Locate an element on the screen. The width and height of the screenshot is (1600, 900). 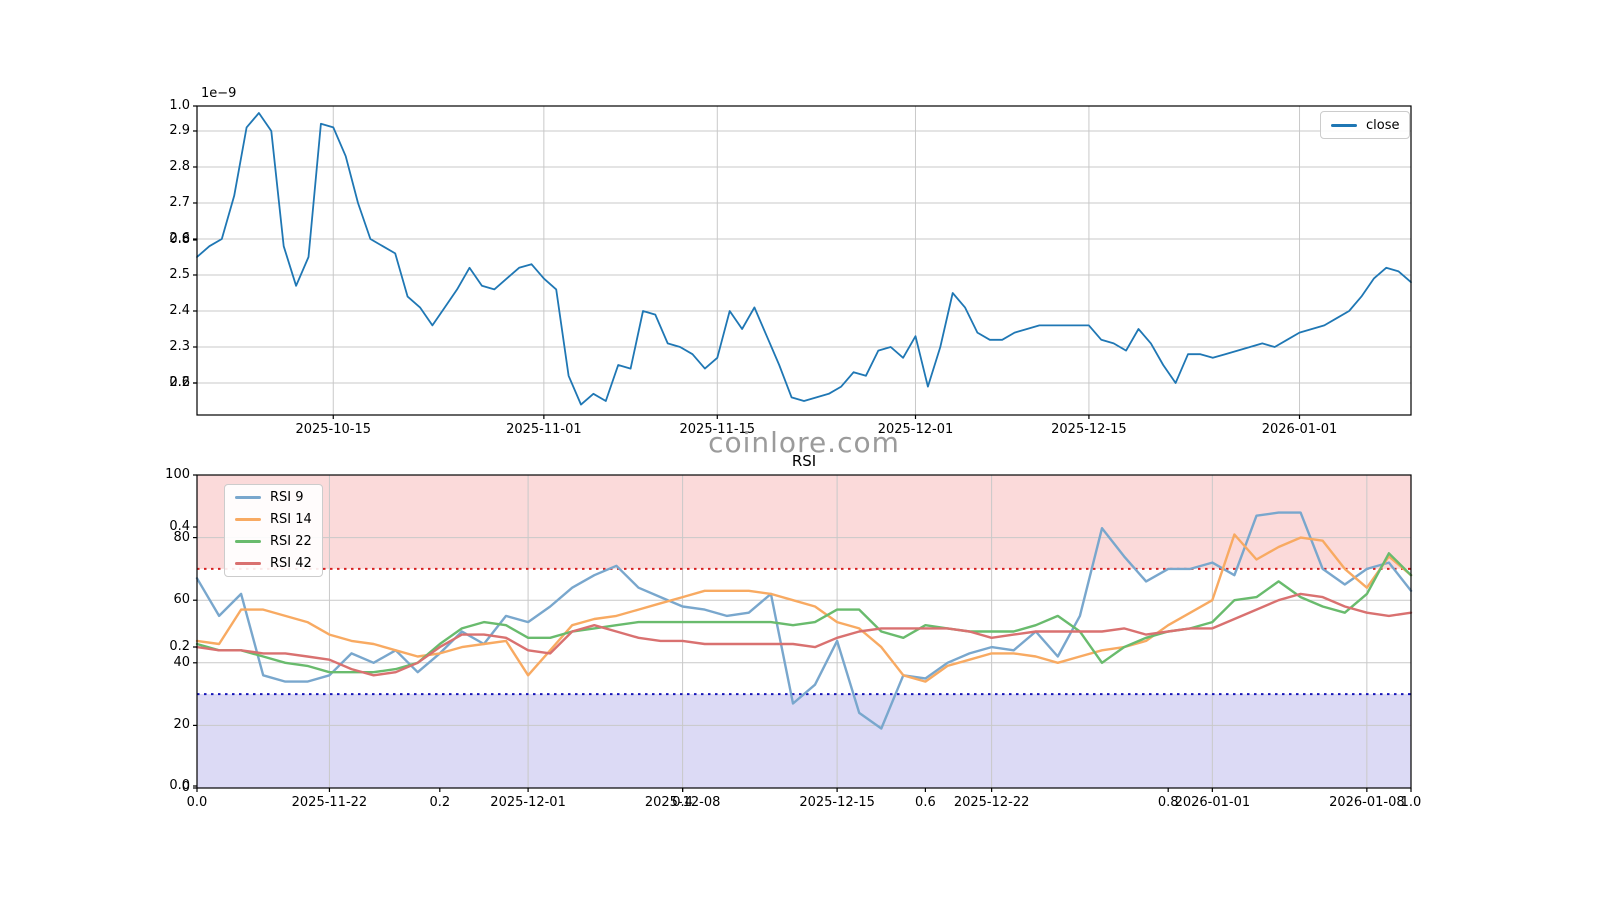
y-tick-label: 2.7 is located at coordinates (179, 202).